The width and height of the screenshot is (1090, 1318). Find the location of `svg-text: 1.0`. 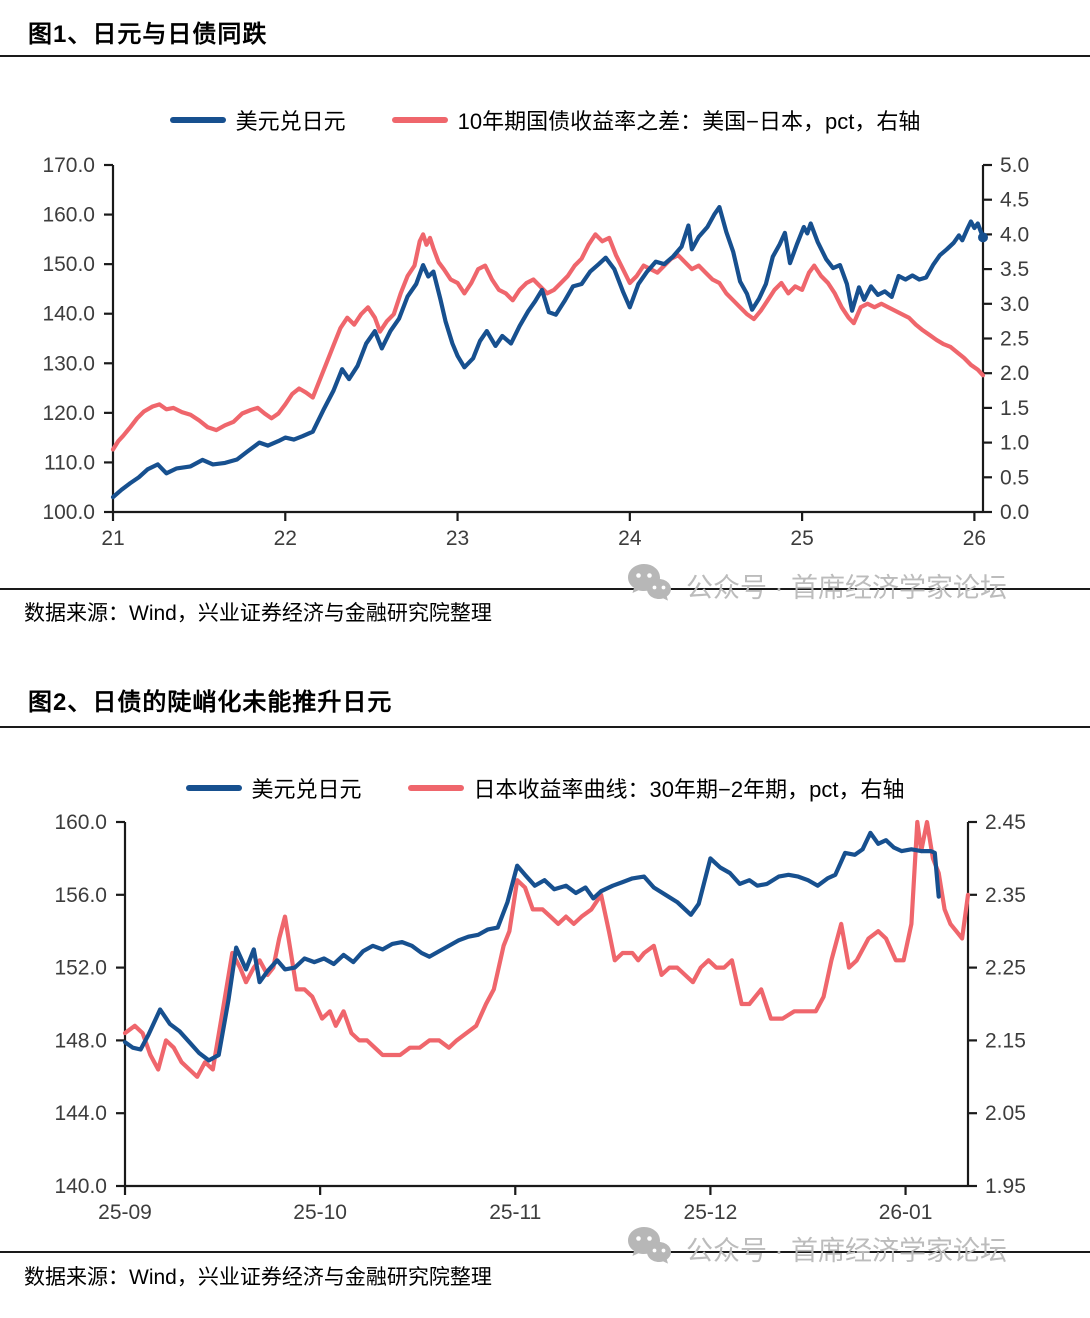

svg-text: 1.0 is located at coordinates (1014, 443).